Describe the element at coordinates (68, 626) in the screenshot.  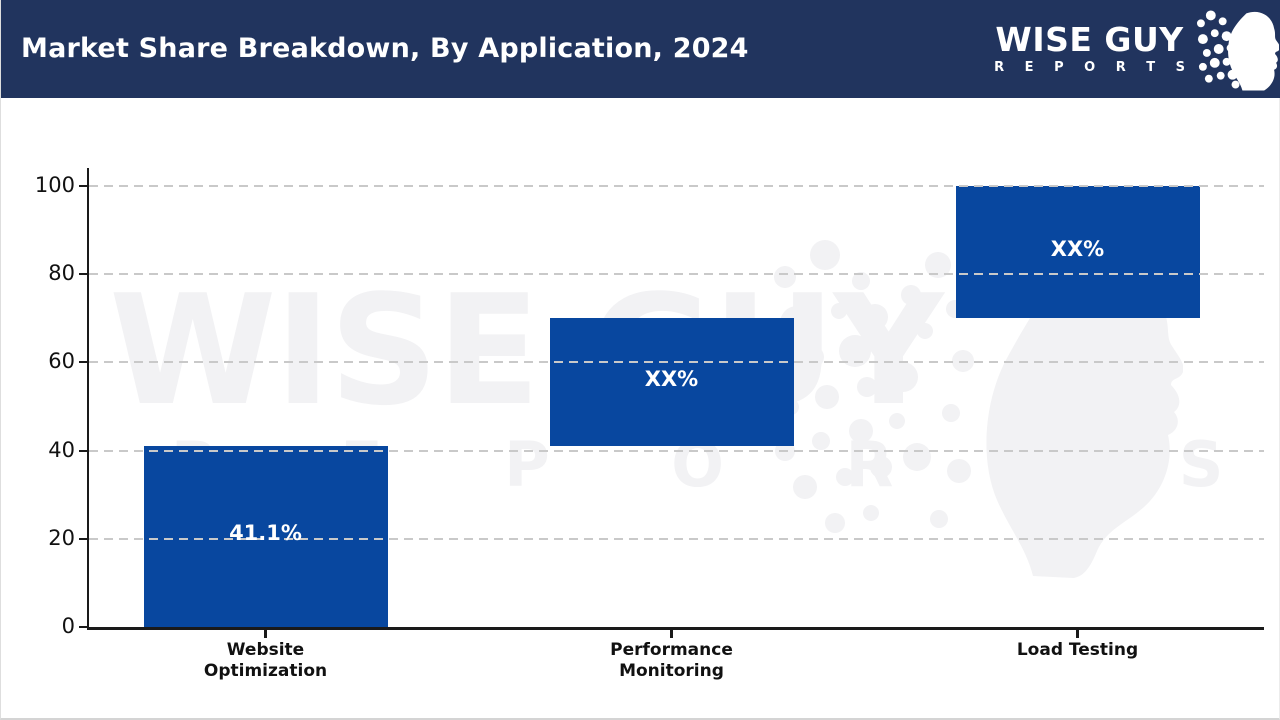
I see `y-tick-label: 0` at that location.